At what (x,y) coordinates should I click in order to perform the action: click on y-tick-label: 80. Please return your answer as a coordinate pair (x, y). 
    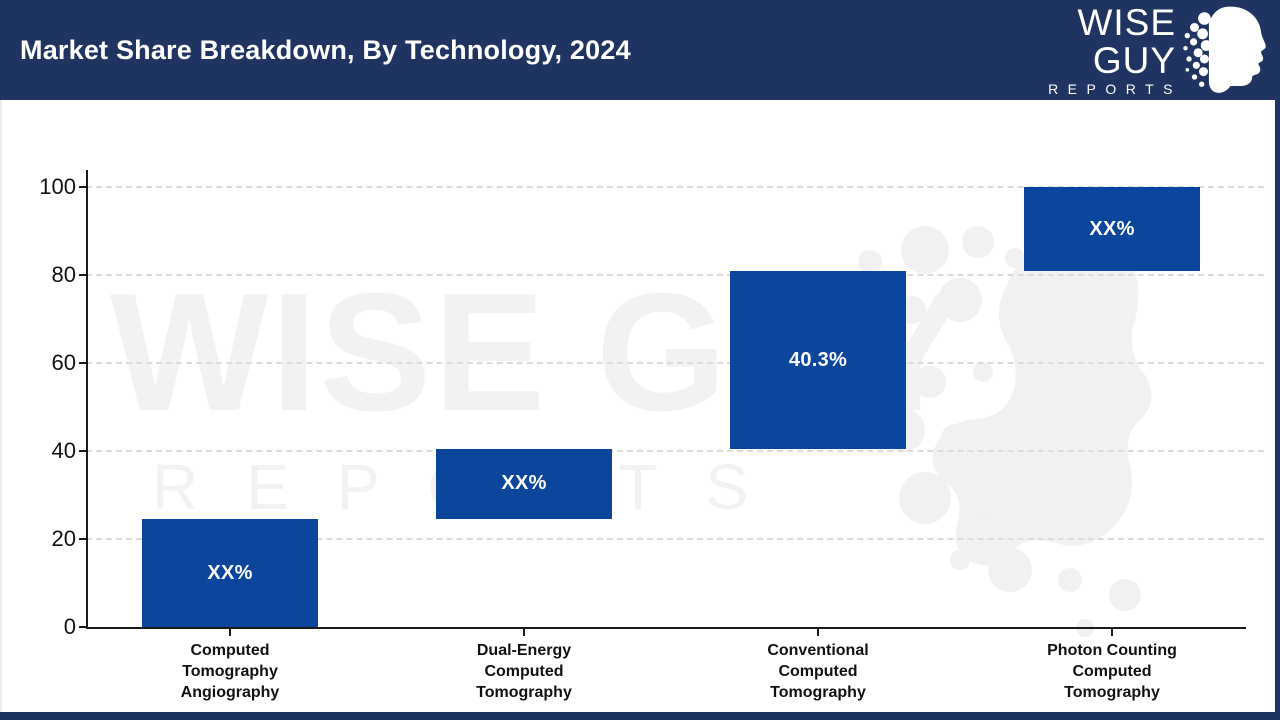
    Looking at the image, I should click on (63, 274).